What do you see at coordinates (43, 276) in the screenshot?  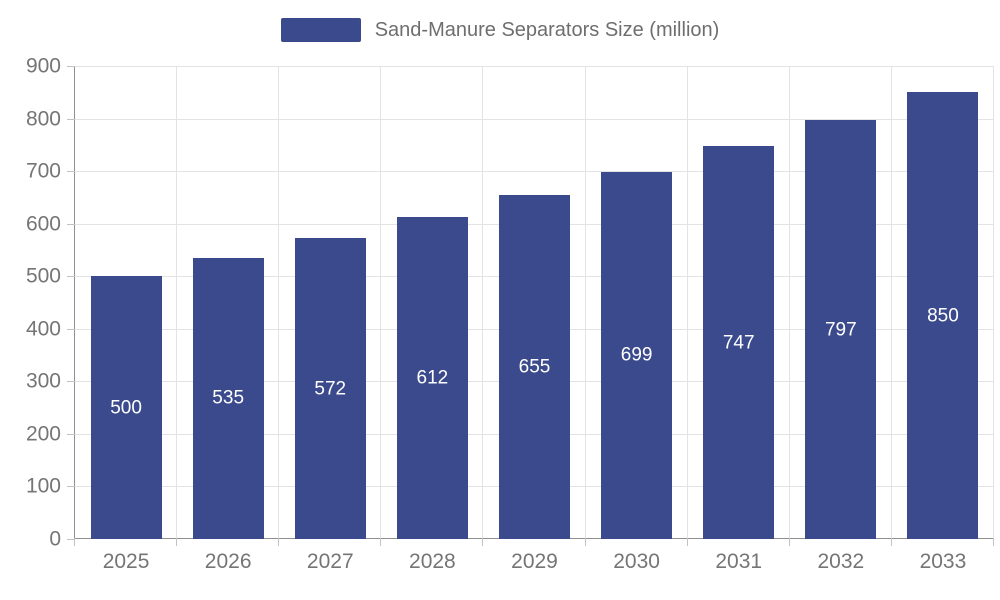 I see `y-axis-tick-label: 500` at bounding box center [43, 276].